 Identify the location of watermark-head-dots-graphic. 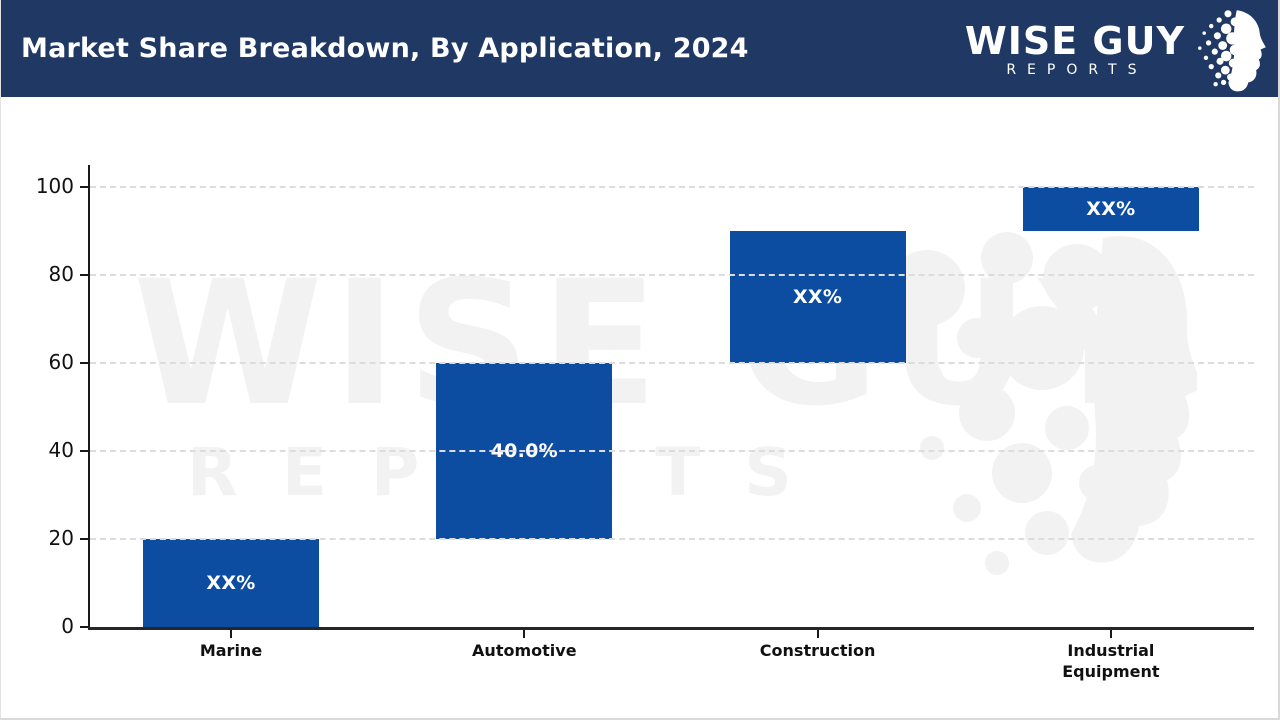
(1043, 403).